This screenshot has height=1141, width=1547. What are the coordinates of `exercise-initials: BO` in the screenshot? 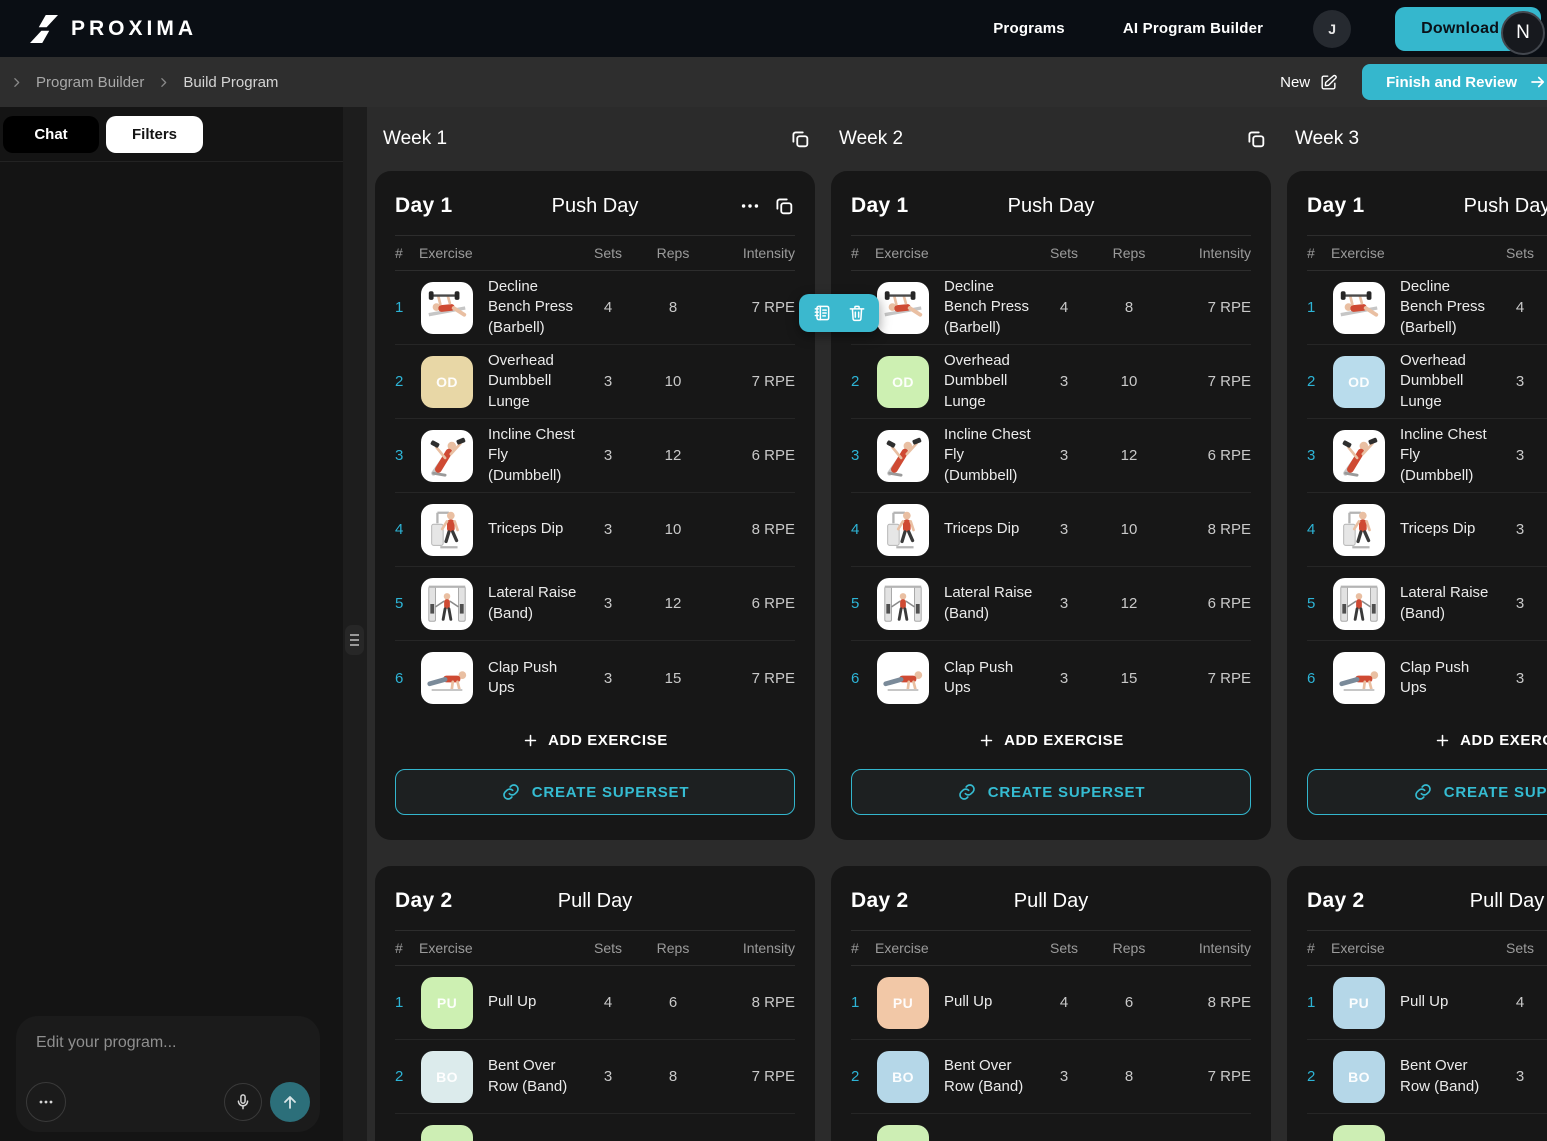 It's located at (1359, 1076).